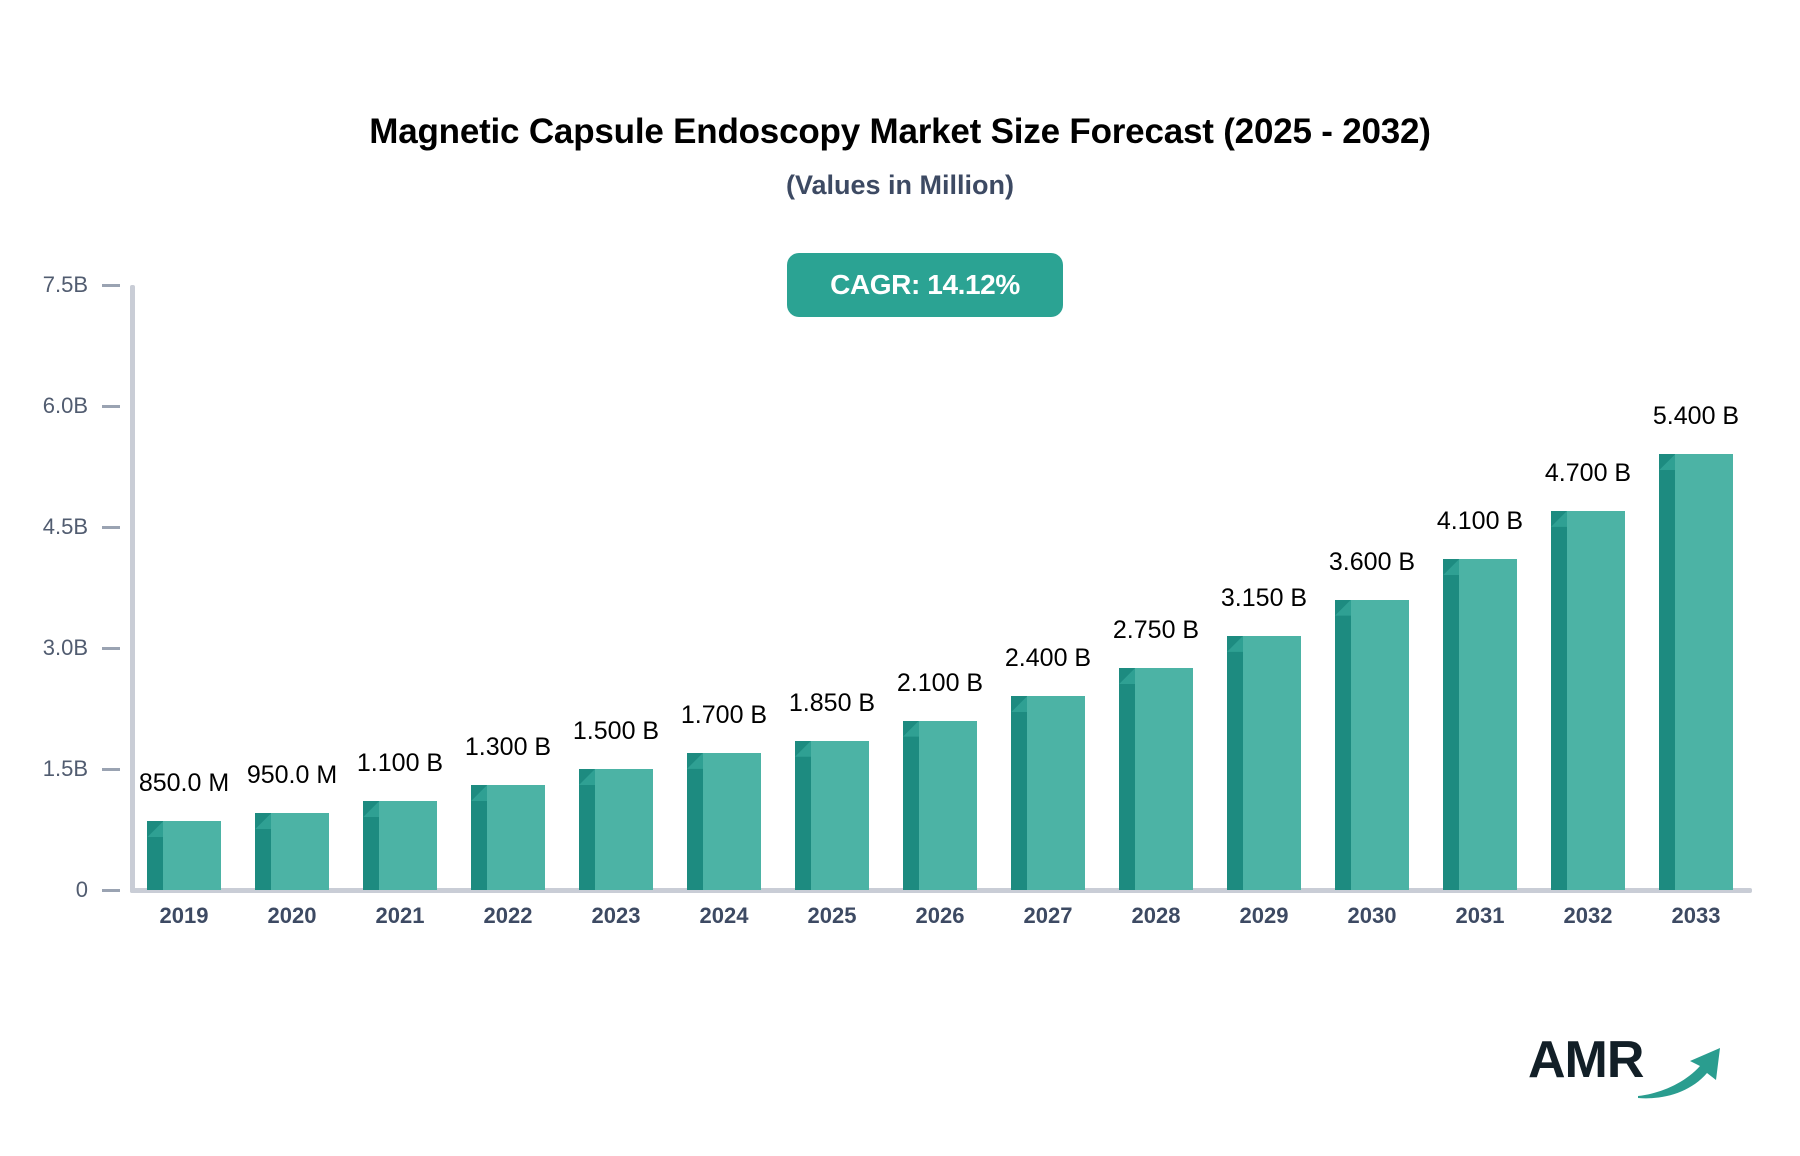 This screenshot has width=1800, height=1156. I want to click on bar-value-label: 4.100 B, so click(1480, 521).